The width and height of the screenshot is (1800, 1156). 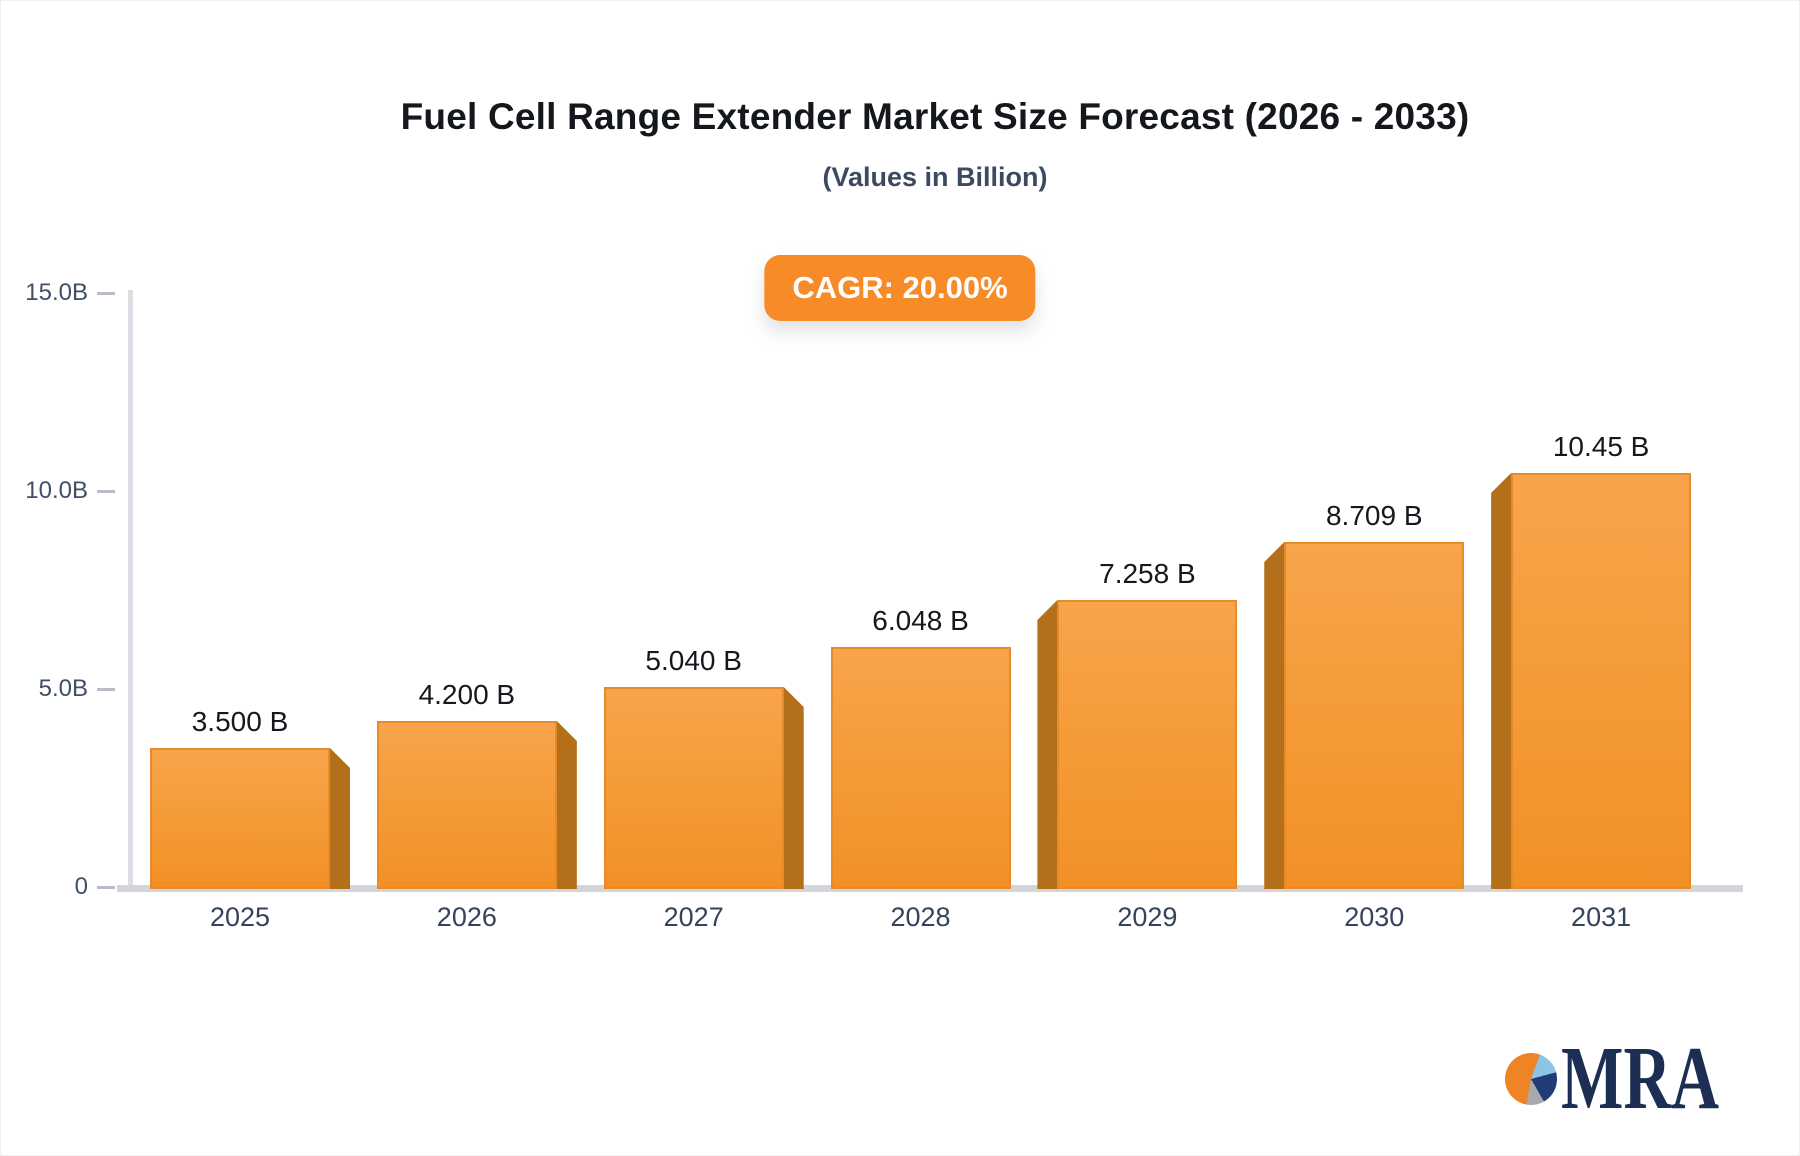 What do you see at coordinates (1601, 917) in the screenshot?
I see `x-axis-label: 2031` at bounding box center [1601, 917].